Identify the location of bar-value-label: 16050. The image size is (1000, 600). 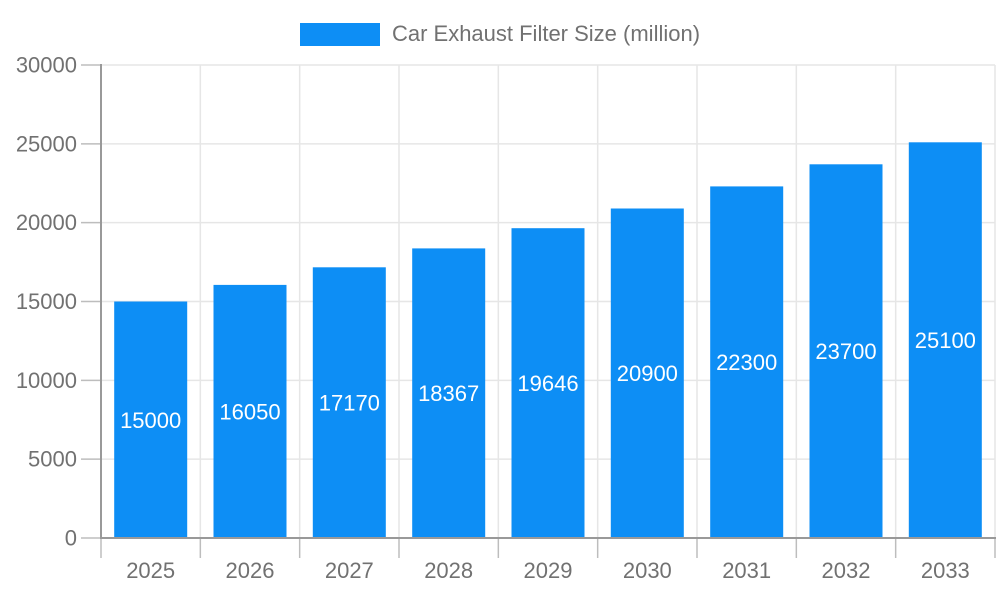
(249, 411).